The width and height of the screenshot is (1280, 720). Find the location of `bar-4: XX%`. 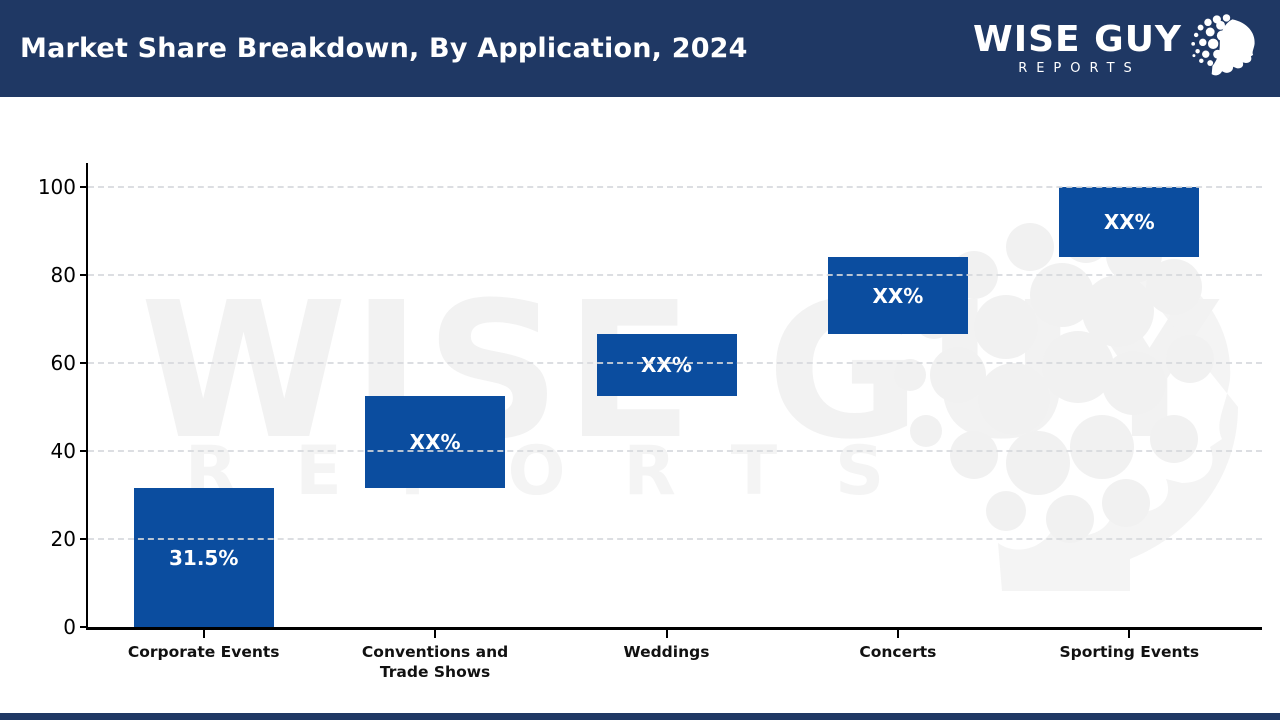

bar-4: XX% is located at coordinates (1129, 222).